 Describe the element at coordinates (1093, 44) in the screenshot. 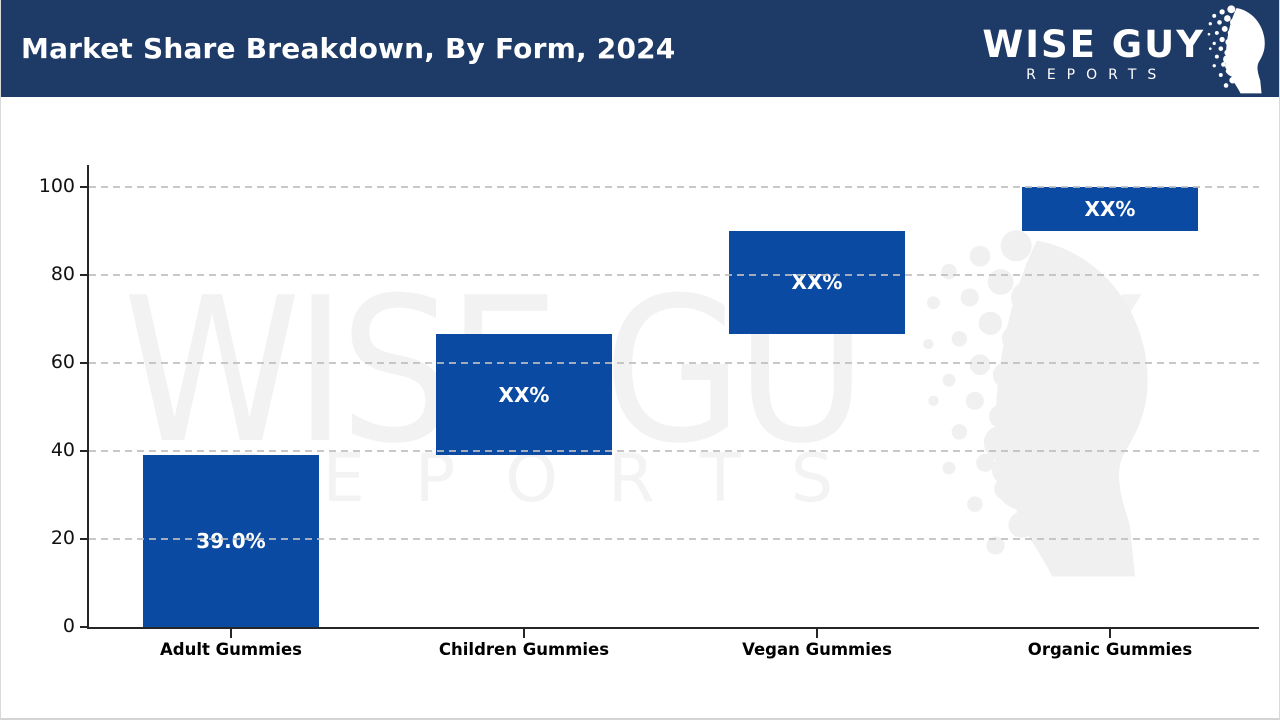

I see `logo-wordmark-main: WISE GUY` at that location.